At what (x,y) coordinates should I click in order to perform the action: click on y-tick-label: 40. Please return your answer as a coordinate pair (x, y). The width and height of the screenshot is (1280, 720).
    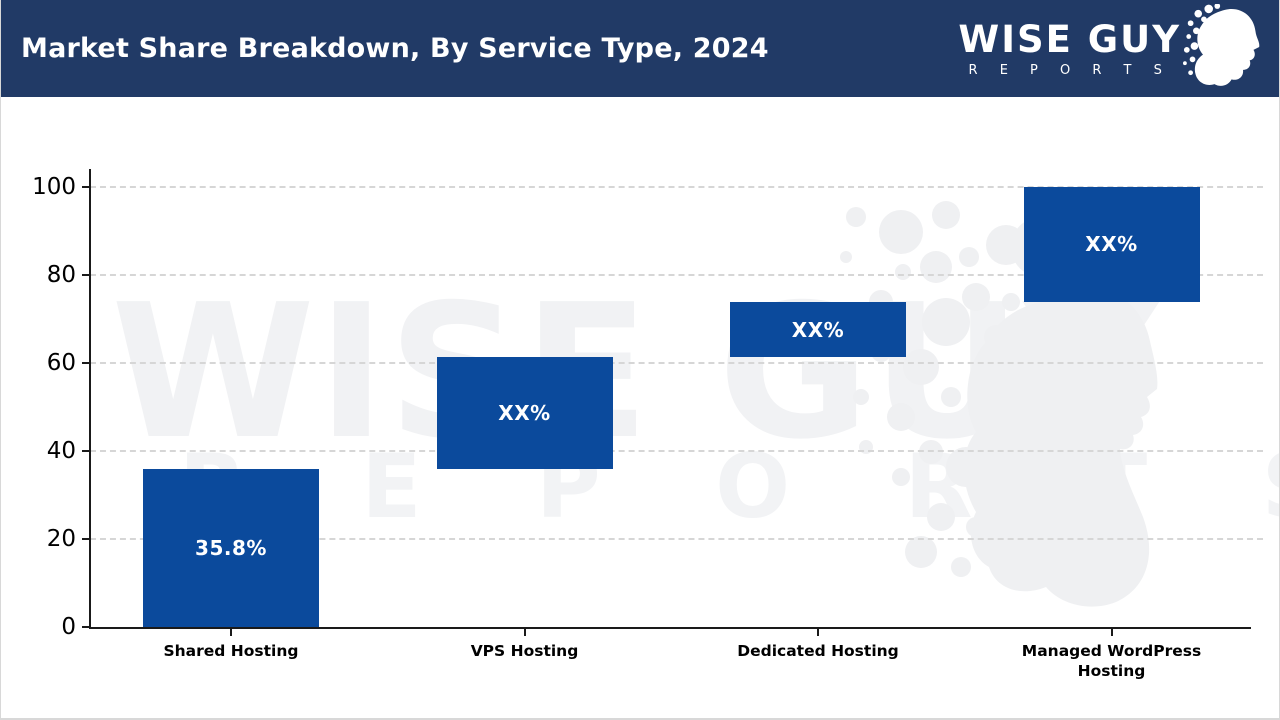
    Looking at the image, I should click on (61, 451).